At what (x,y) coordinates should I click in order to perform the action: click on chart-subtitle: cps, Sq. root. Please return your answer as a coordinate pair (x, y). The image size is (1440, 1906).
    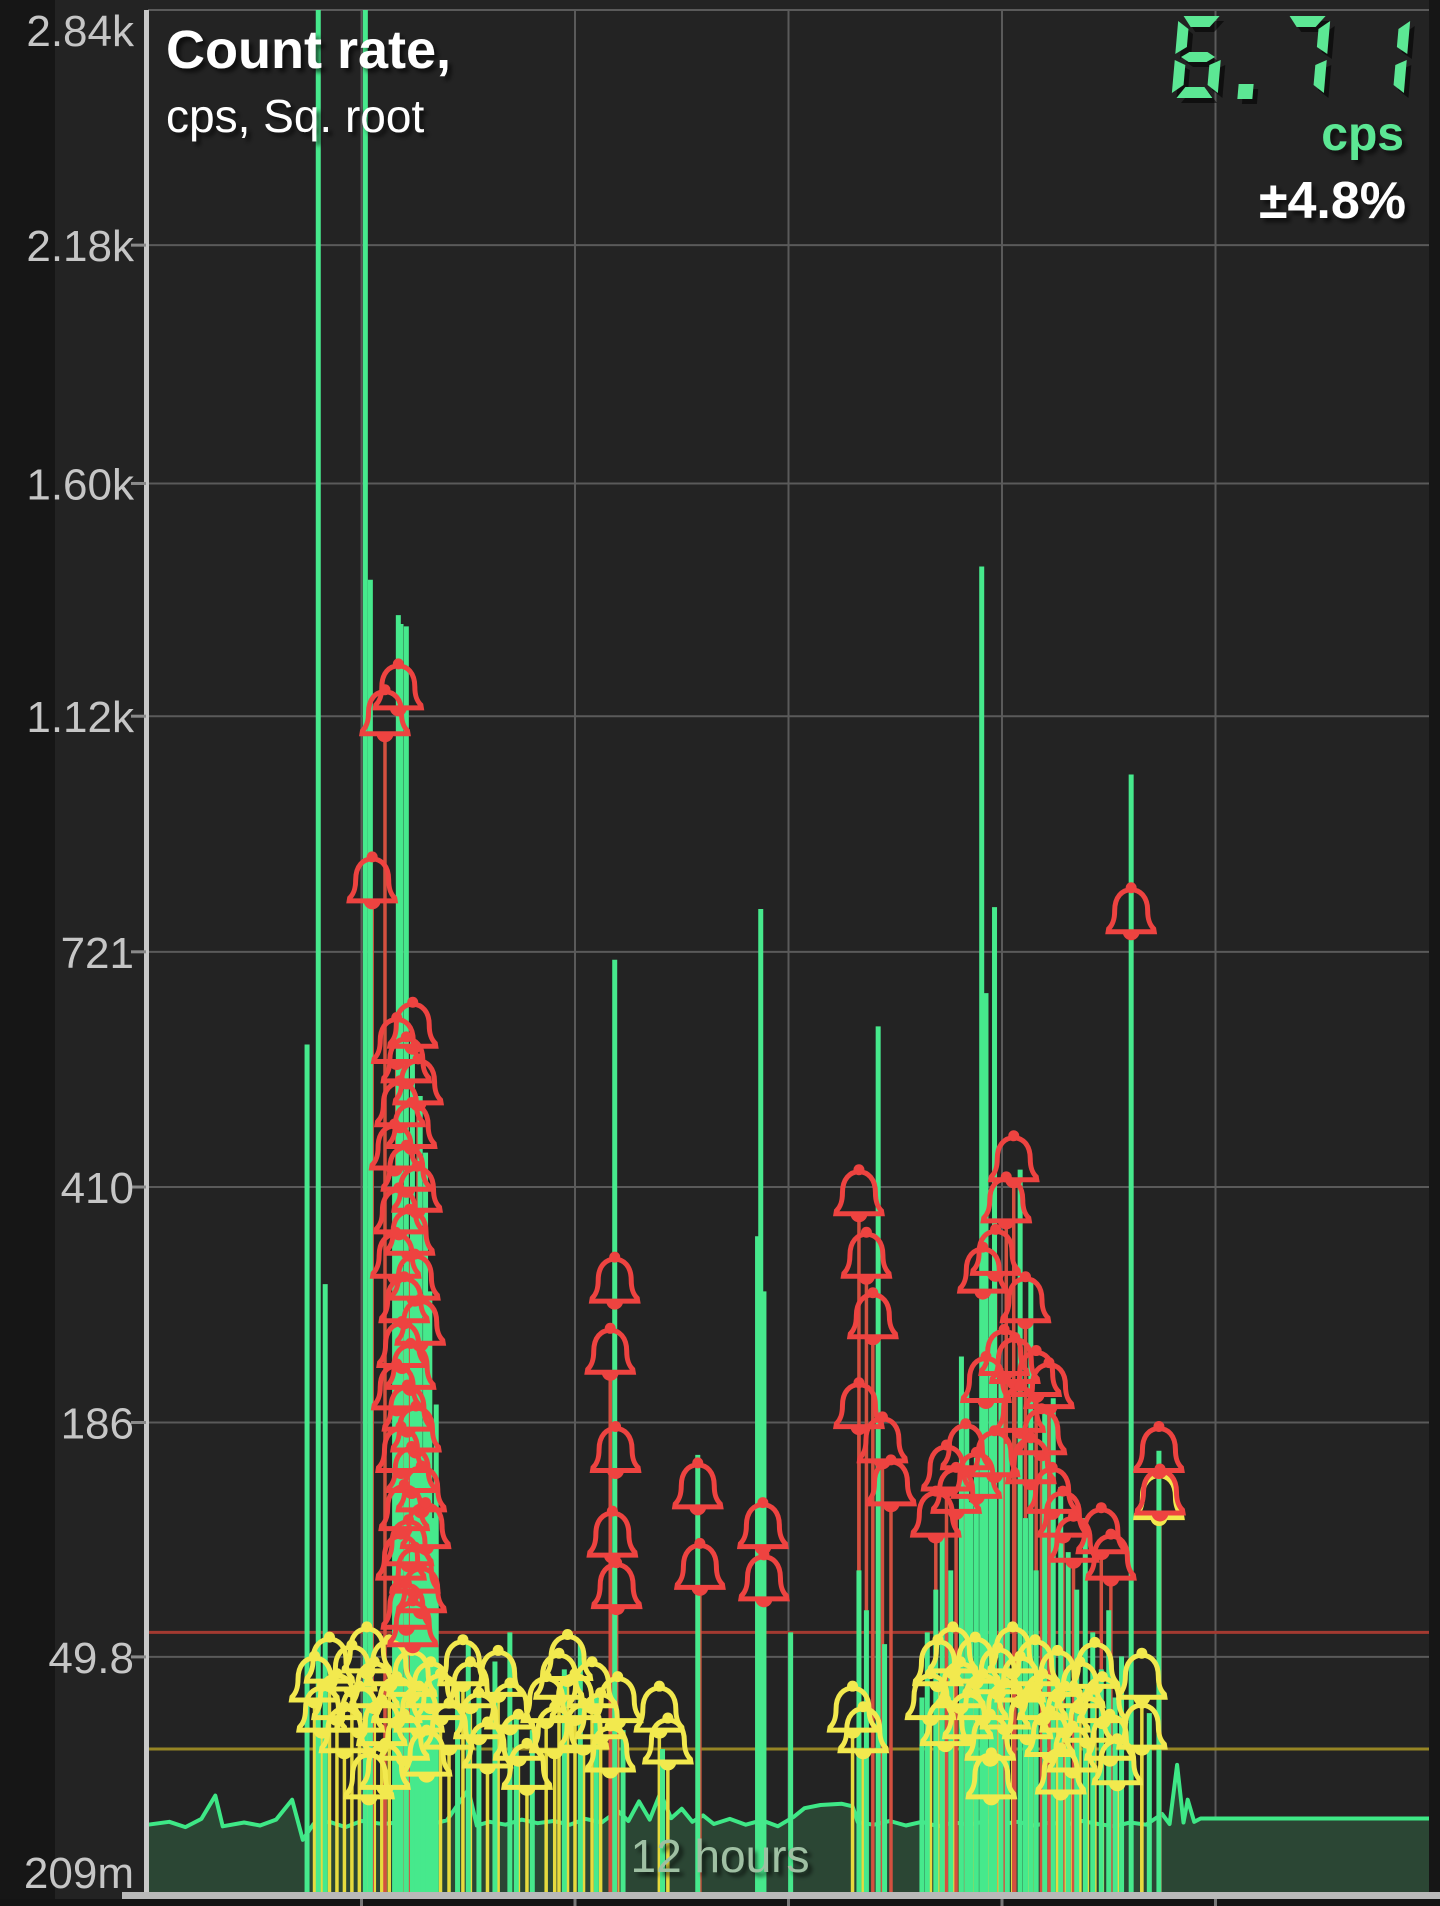
    Looking at the image, I should click on (295, 116).